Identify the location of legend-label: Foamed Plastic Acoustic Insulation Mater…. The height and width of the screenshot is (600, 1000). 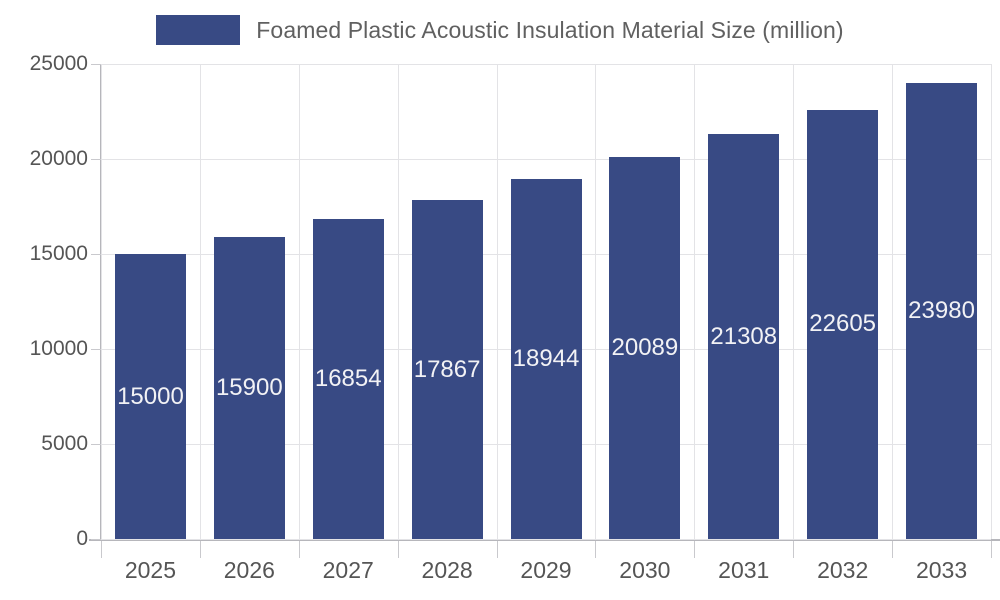
(550, 29).